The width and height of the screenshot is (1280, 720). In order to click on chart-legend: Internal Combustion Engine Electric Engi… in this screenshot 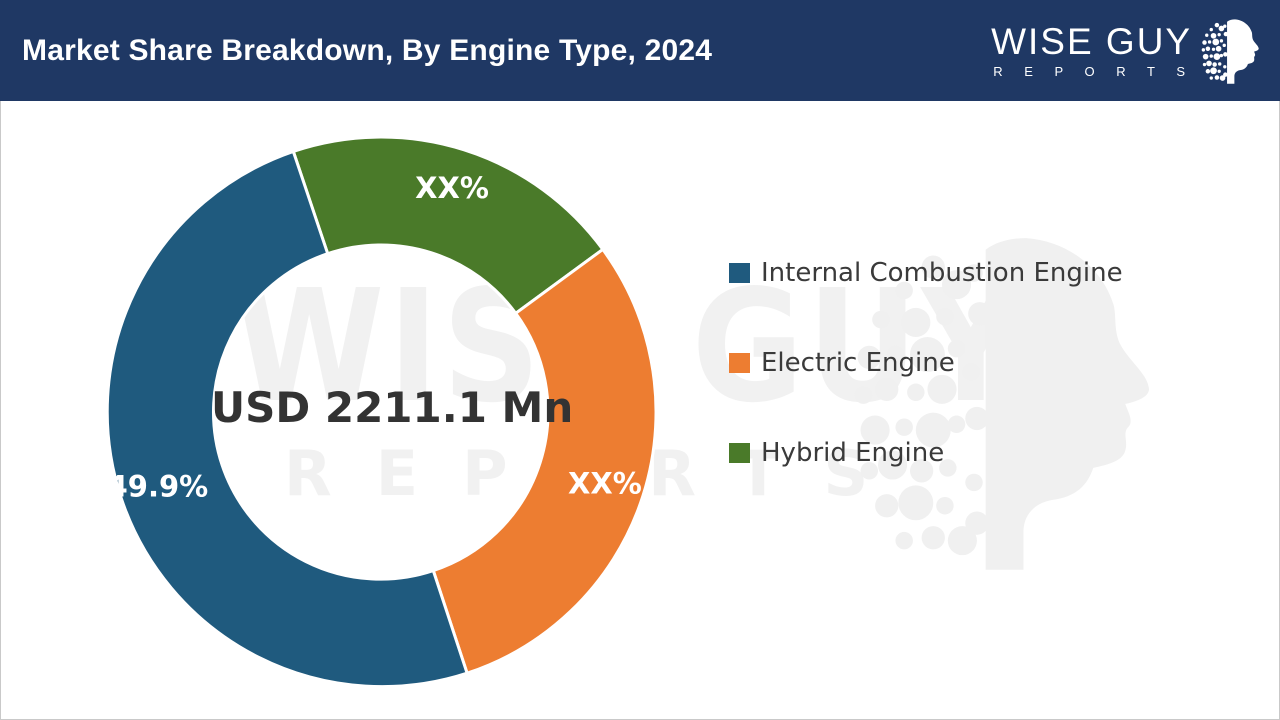, I will do `click(926, 394)`.